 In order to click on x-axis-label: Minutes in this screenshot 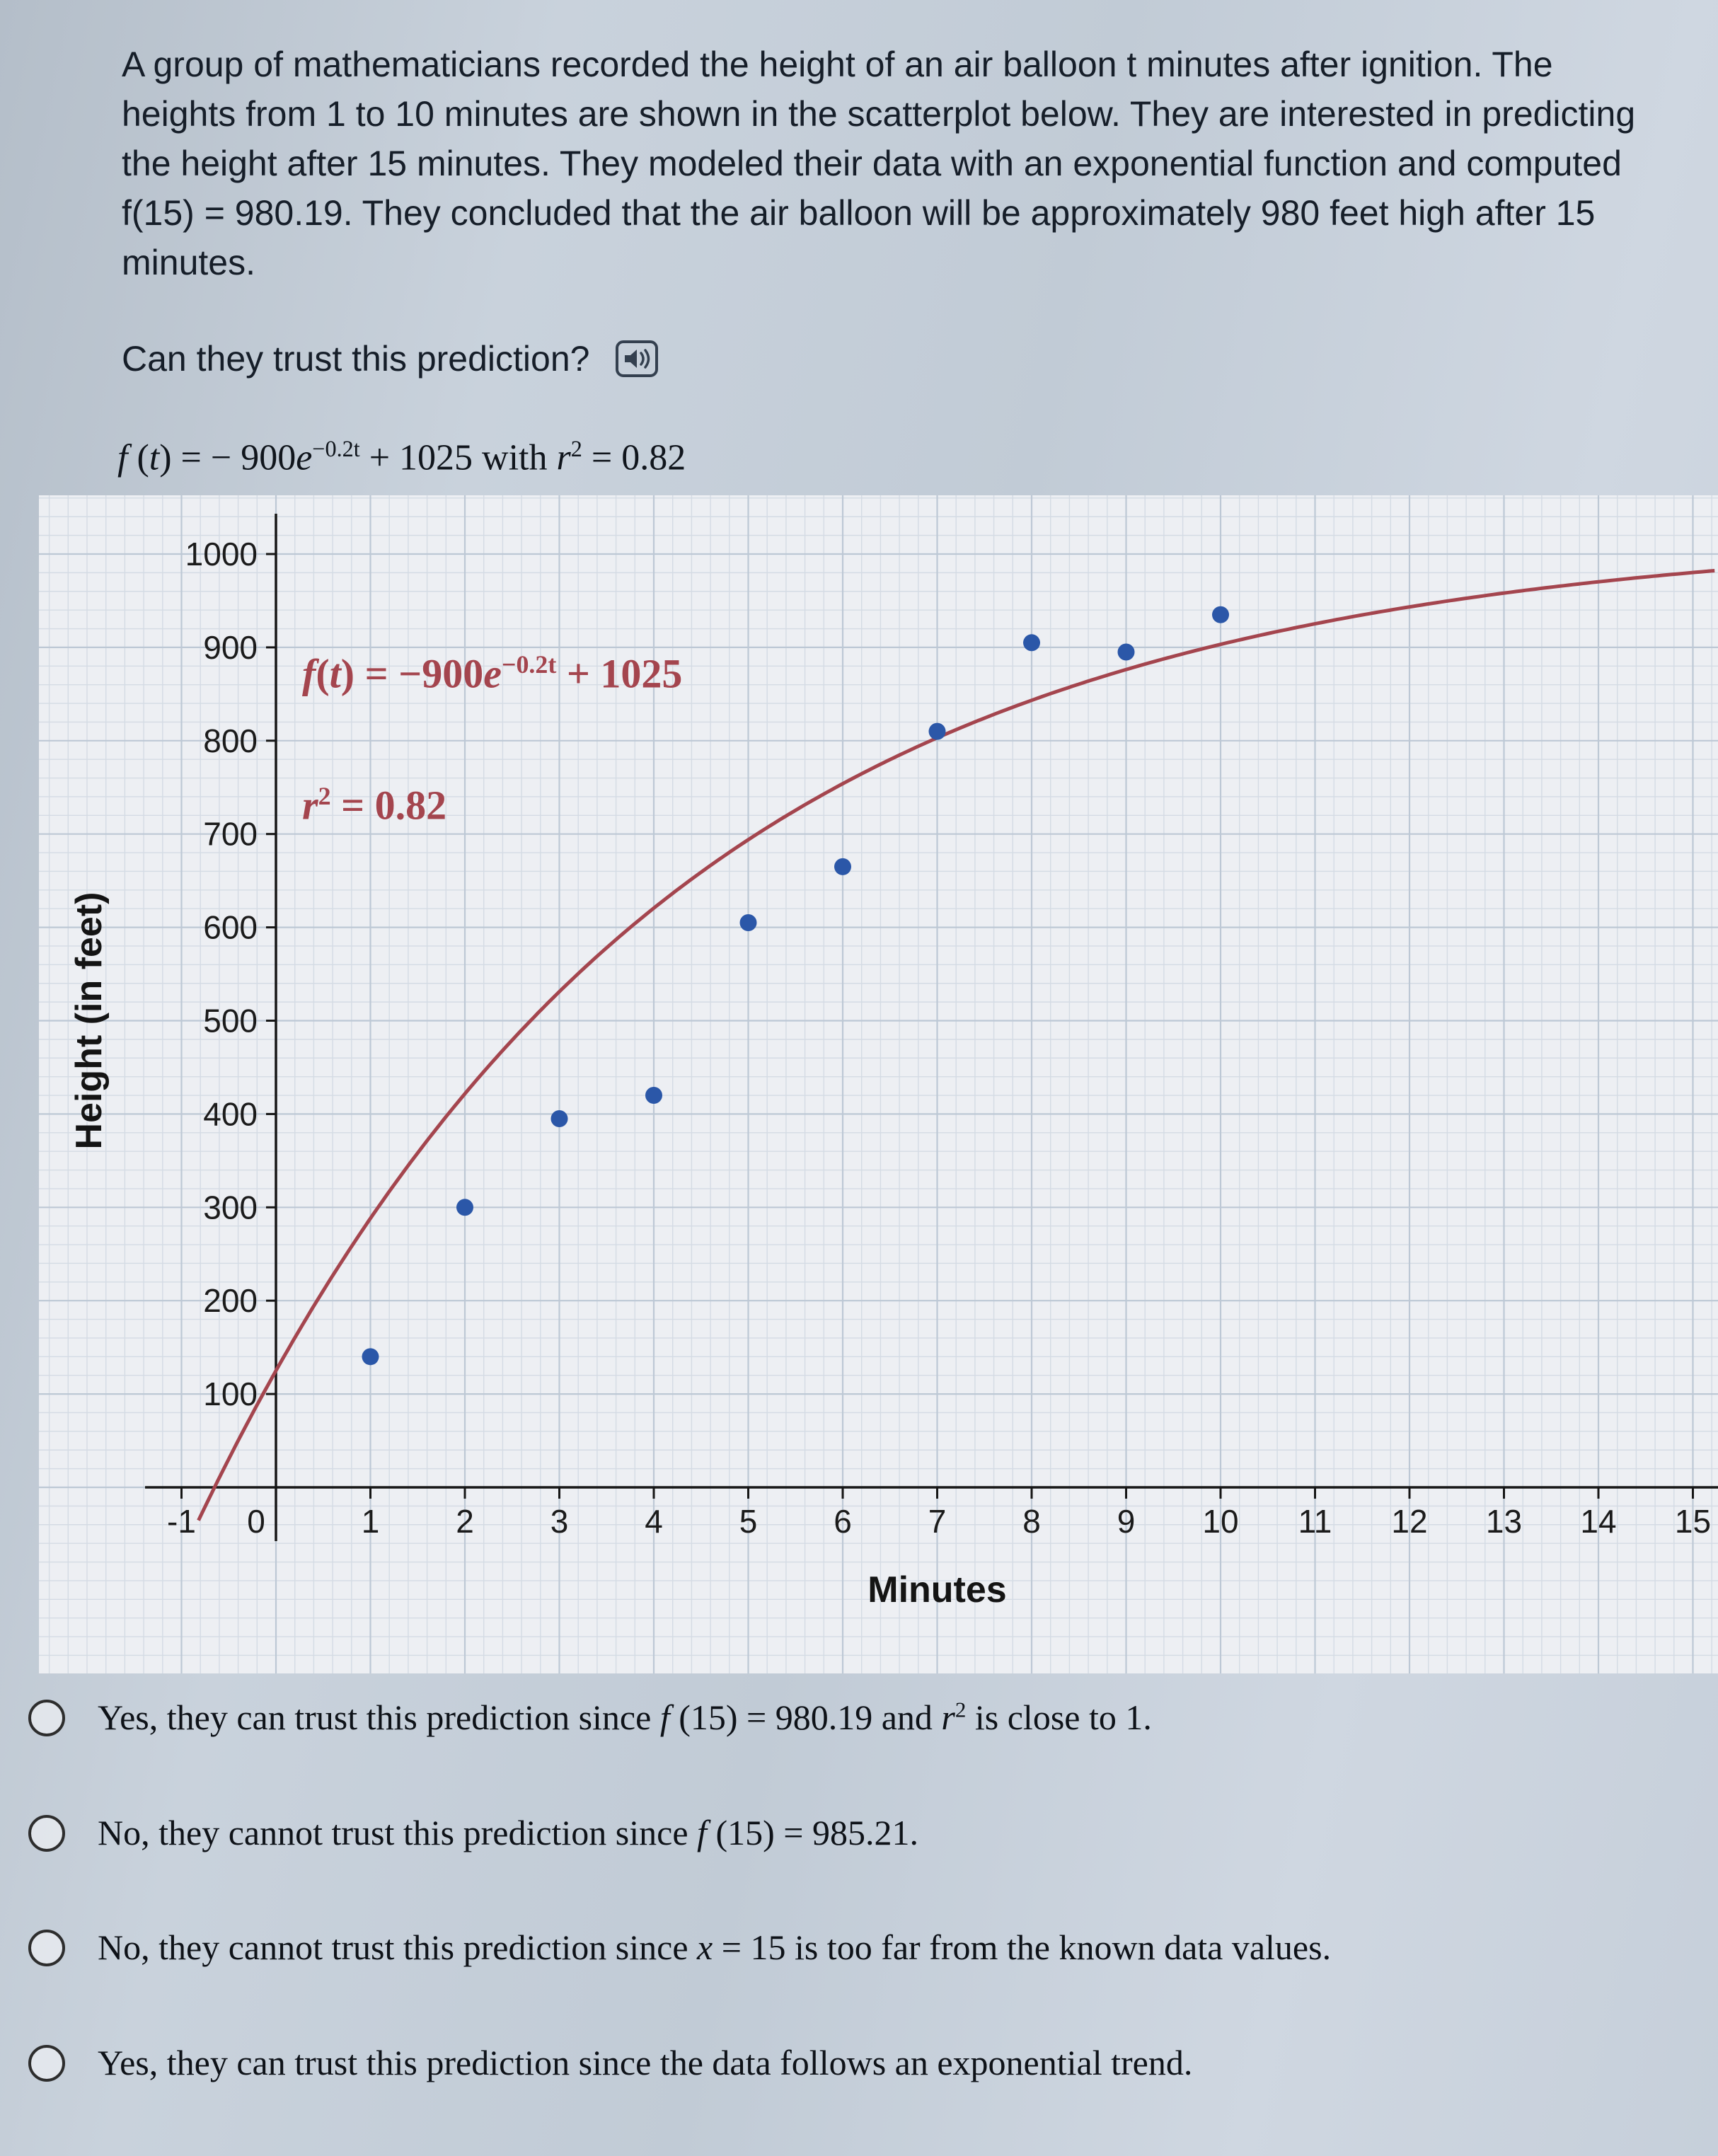, I will do `click(936, 1589)`.